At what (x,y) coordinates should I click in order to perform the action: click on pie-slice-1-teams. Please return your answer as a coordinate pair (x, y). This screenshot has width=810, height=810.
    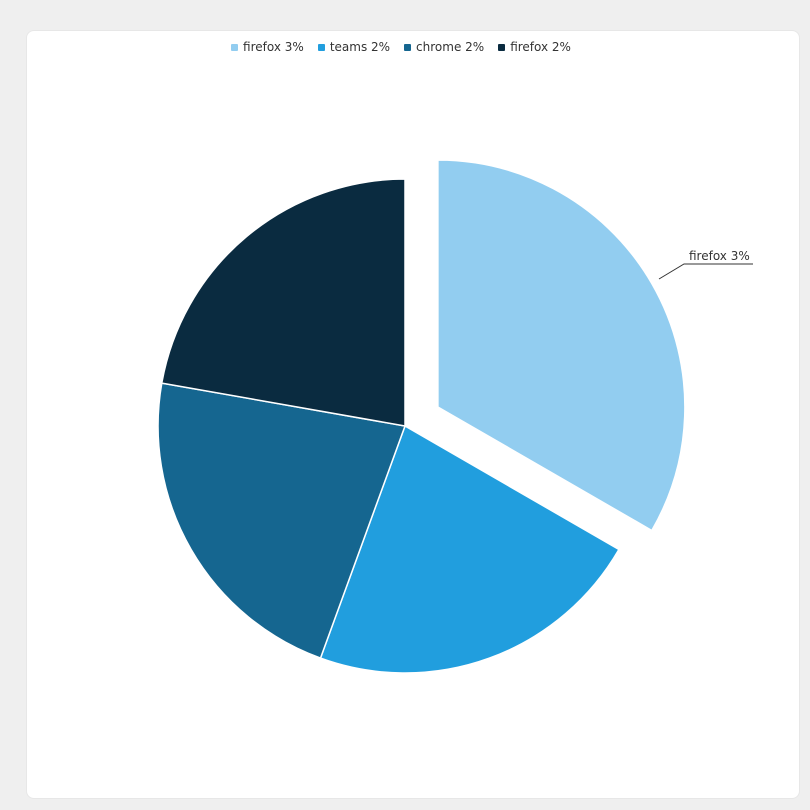
    Looking at the image, I should click on (469, 549).